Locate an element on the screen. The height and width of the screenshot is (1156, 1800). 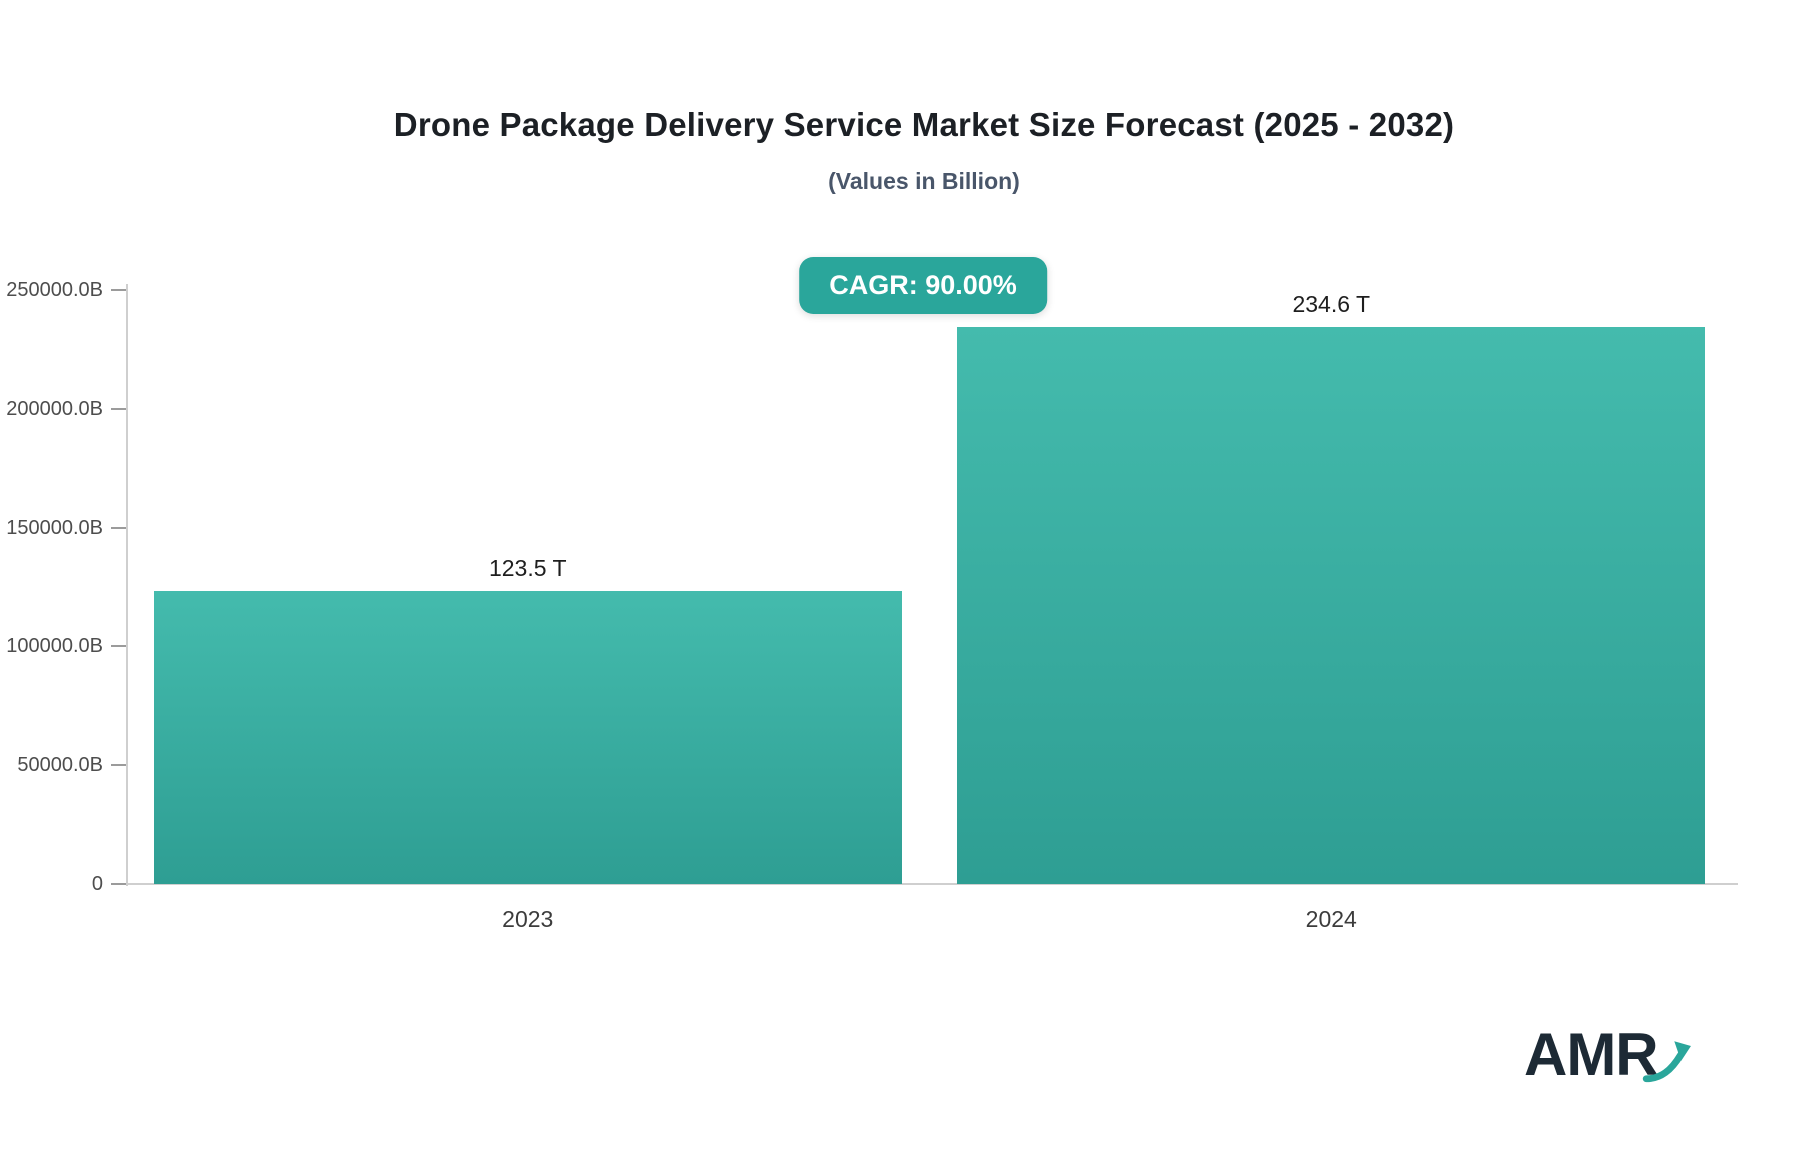
y-axis-line is located at coordinates (127, 585).